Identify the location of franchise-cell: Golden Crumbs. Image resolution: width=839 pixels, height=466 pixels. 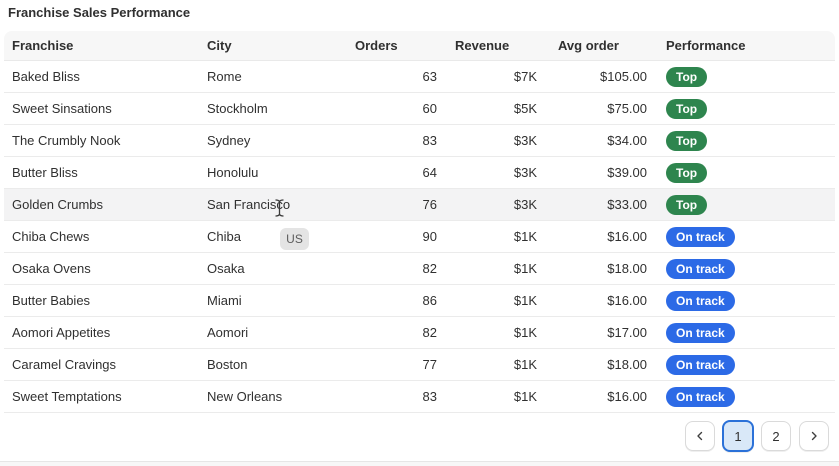
(58, 204).